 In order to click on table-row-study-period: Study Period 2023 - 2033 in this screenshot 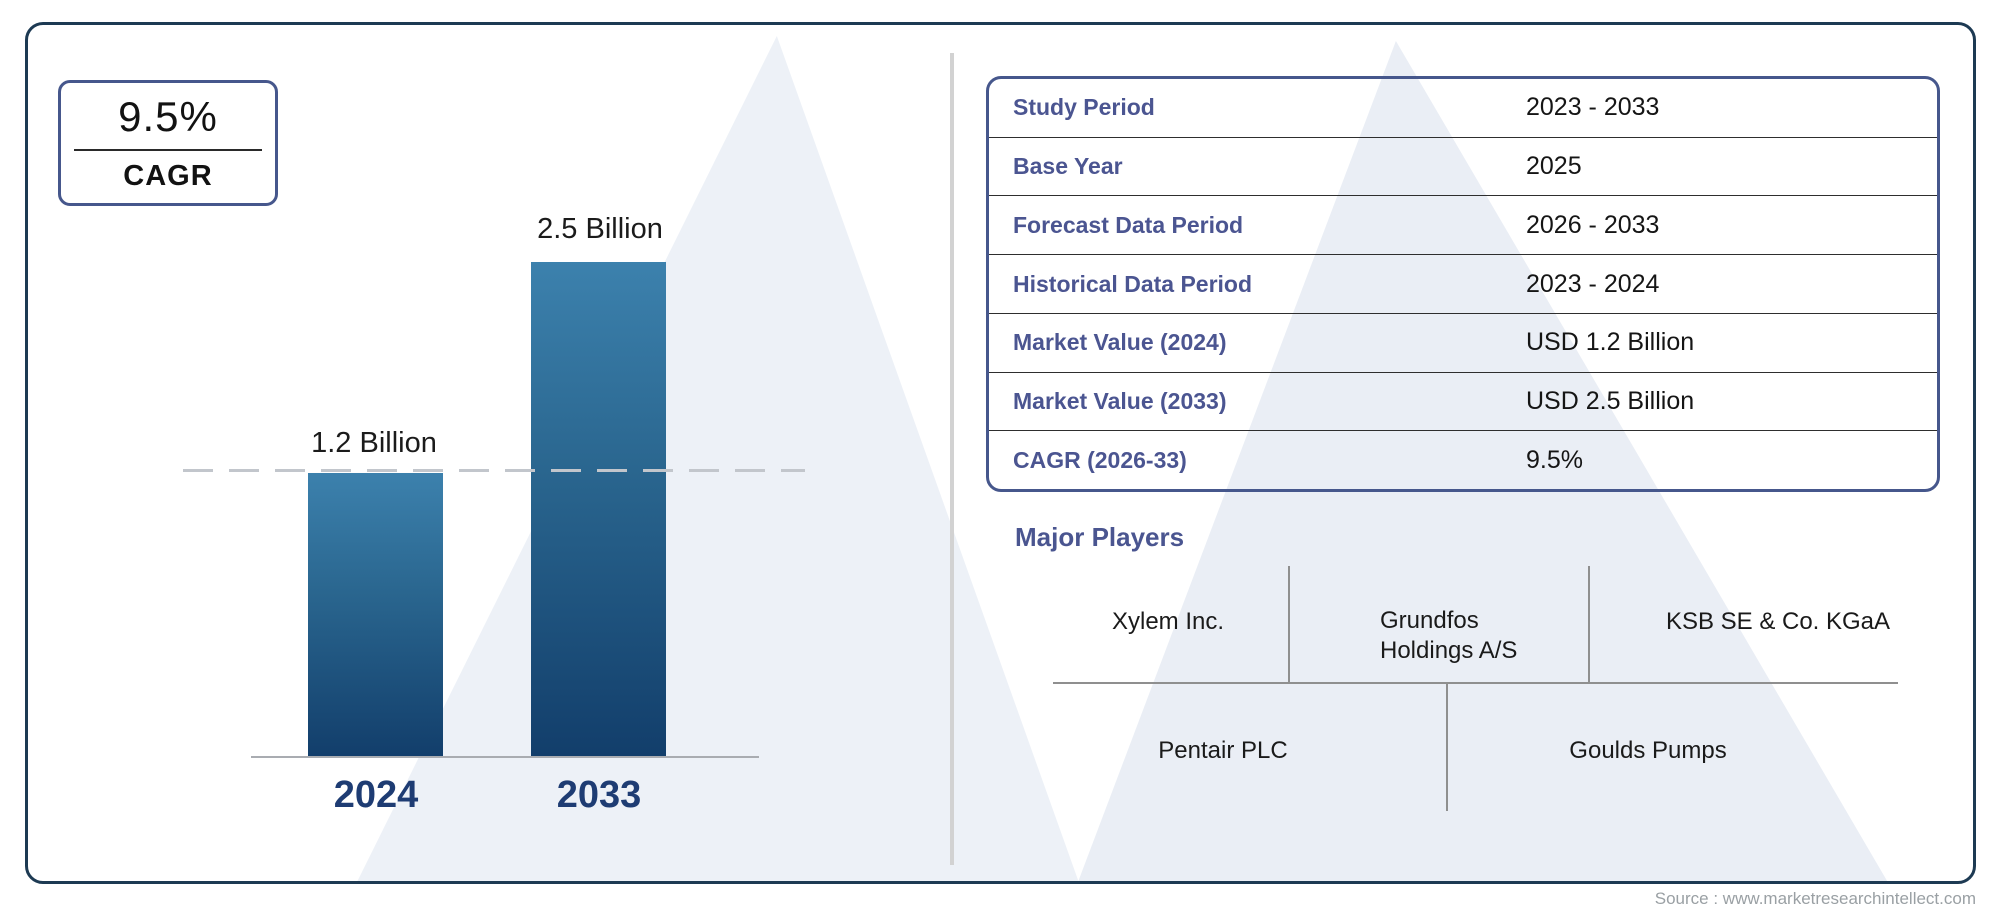, I will do `click(1463, 108)`.